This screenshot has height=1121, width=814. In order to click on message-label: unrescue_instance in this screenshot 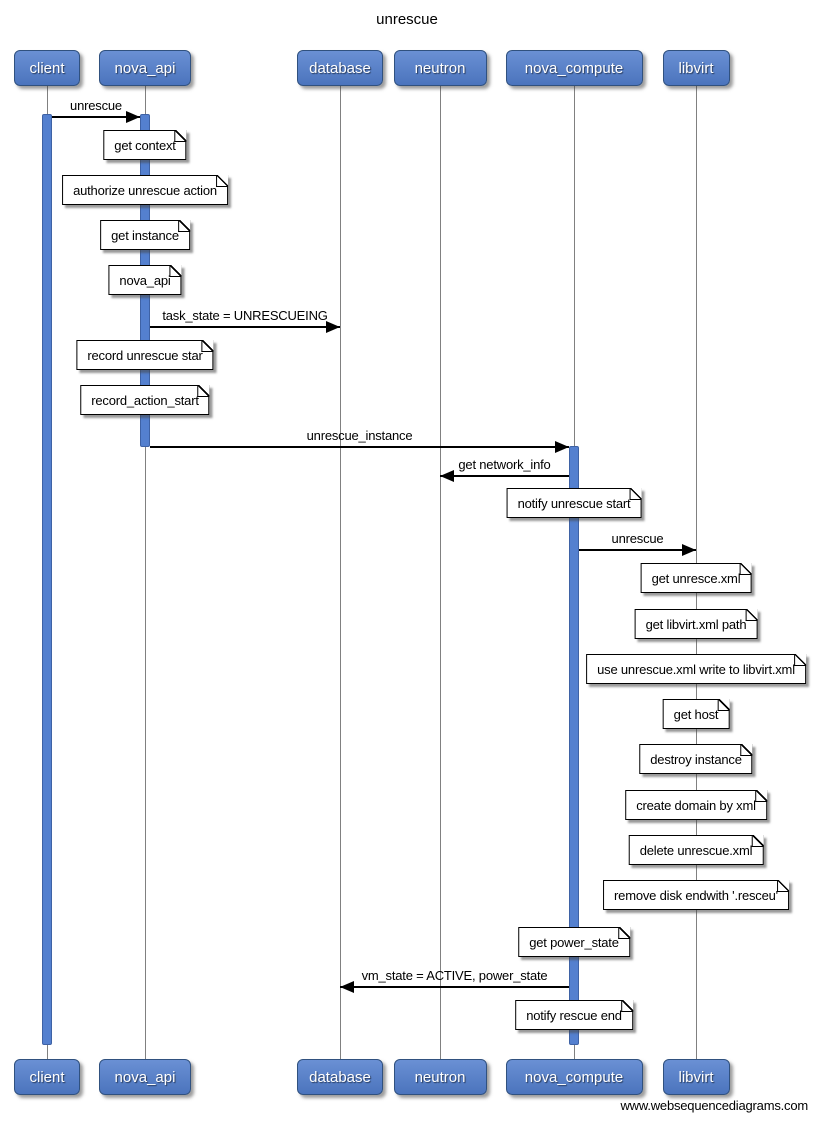, I will do `click(359, 435)`.